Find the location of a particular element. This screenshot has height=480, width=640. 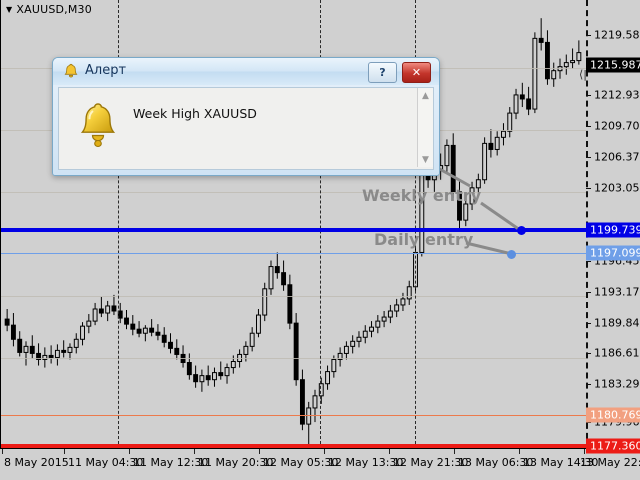

level-line-daily is located at coordinates (293, 253).